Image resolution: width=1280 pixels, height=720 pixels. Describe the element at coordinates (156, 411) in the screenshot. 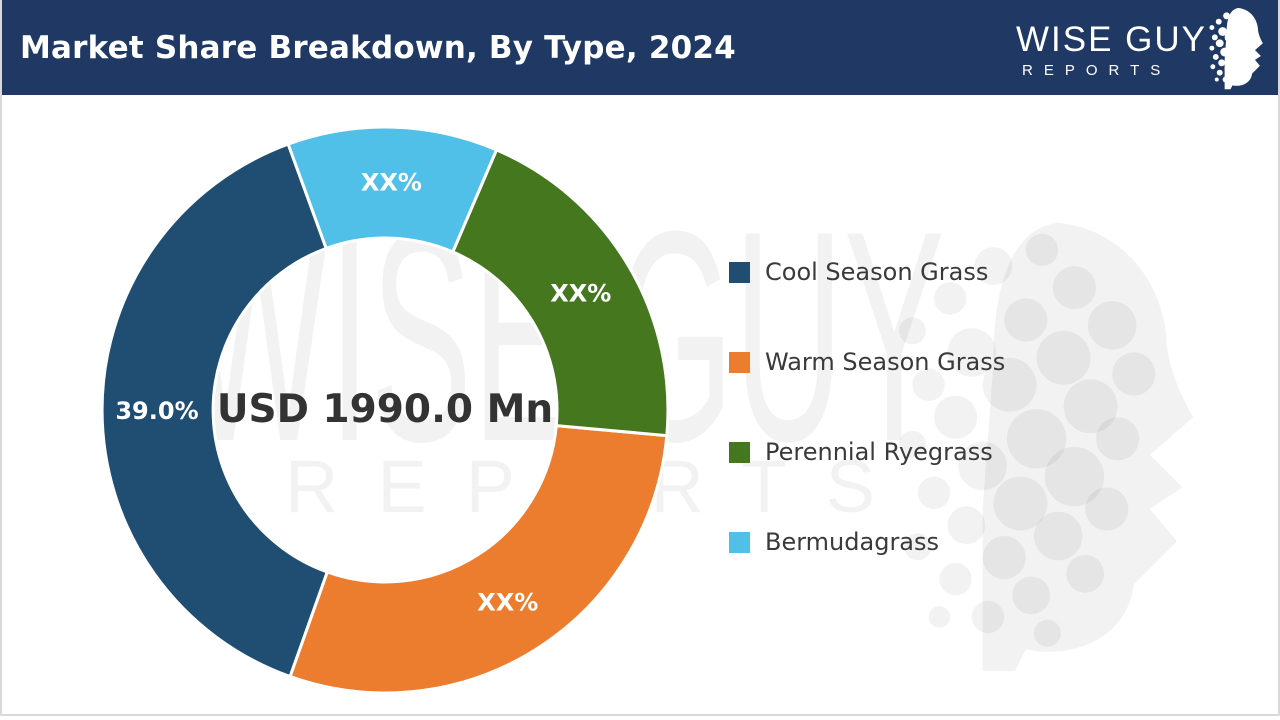

I see `donut-segment-label-0: 39.0%` at that location.